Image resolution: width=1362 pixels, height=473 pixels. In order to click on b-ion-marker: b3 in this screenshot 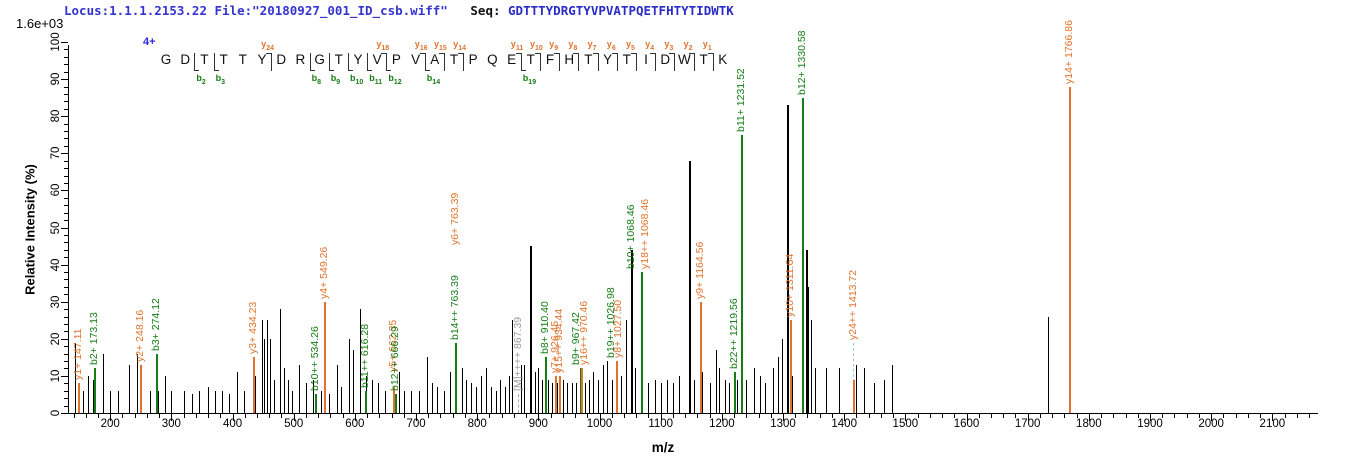, I will do `click(220, 79)`.